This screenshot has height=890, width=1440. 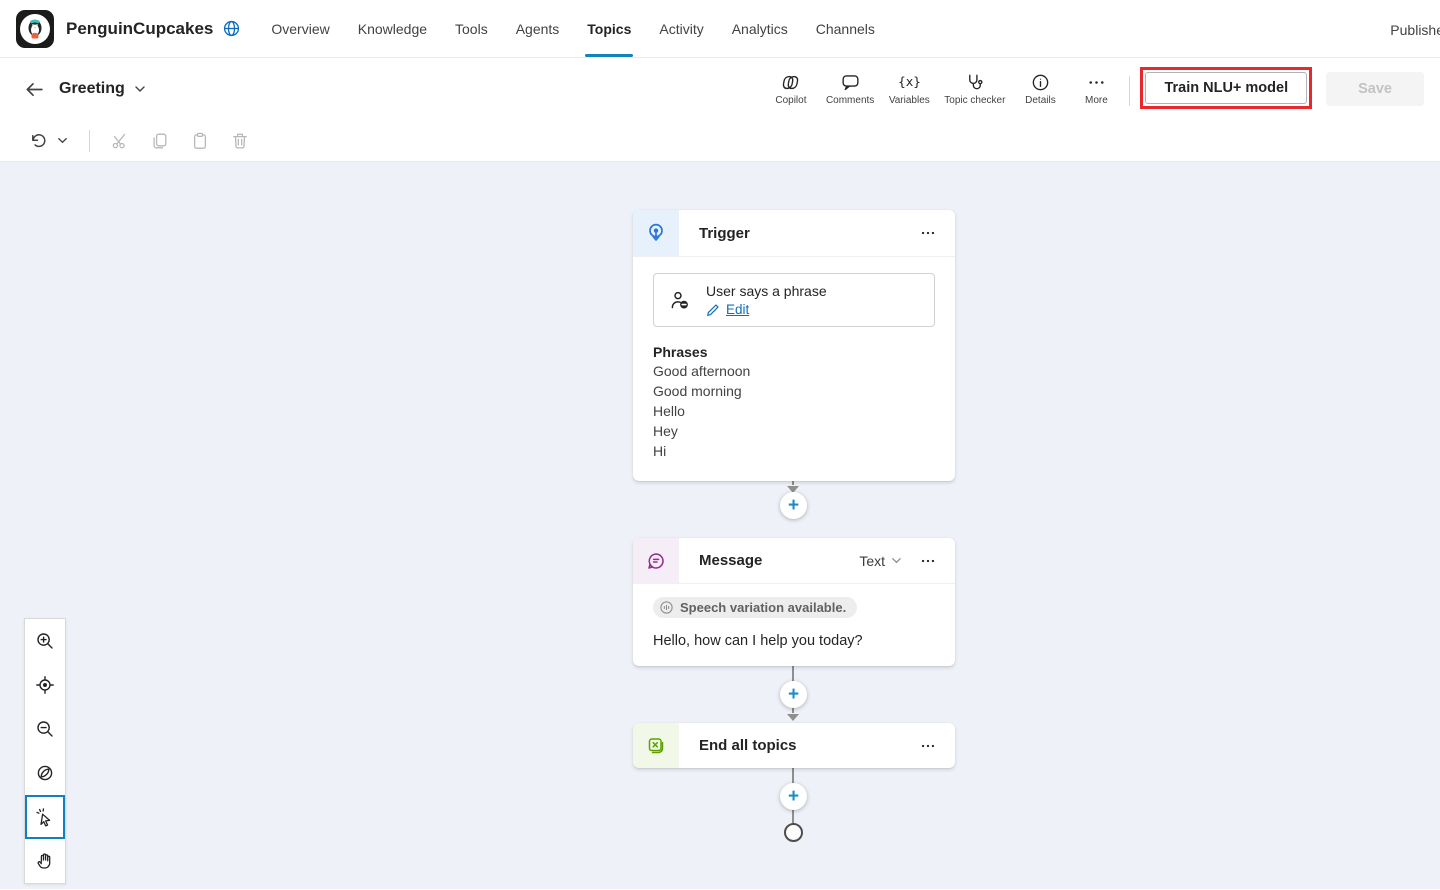 What do you see at coordinates (794, 300) in the screenshot?
I see `user-says-phrase-card: User says a phrase Edit` at bounding box center [794, 300].